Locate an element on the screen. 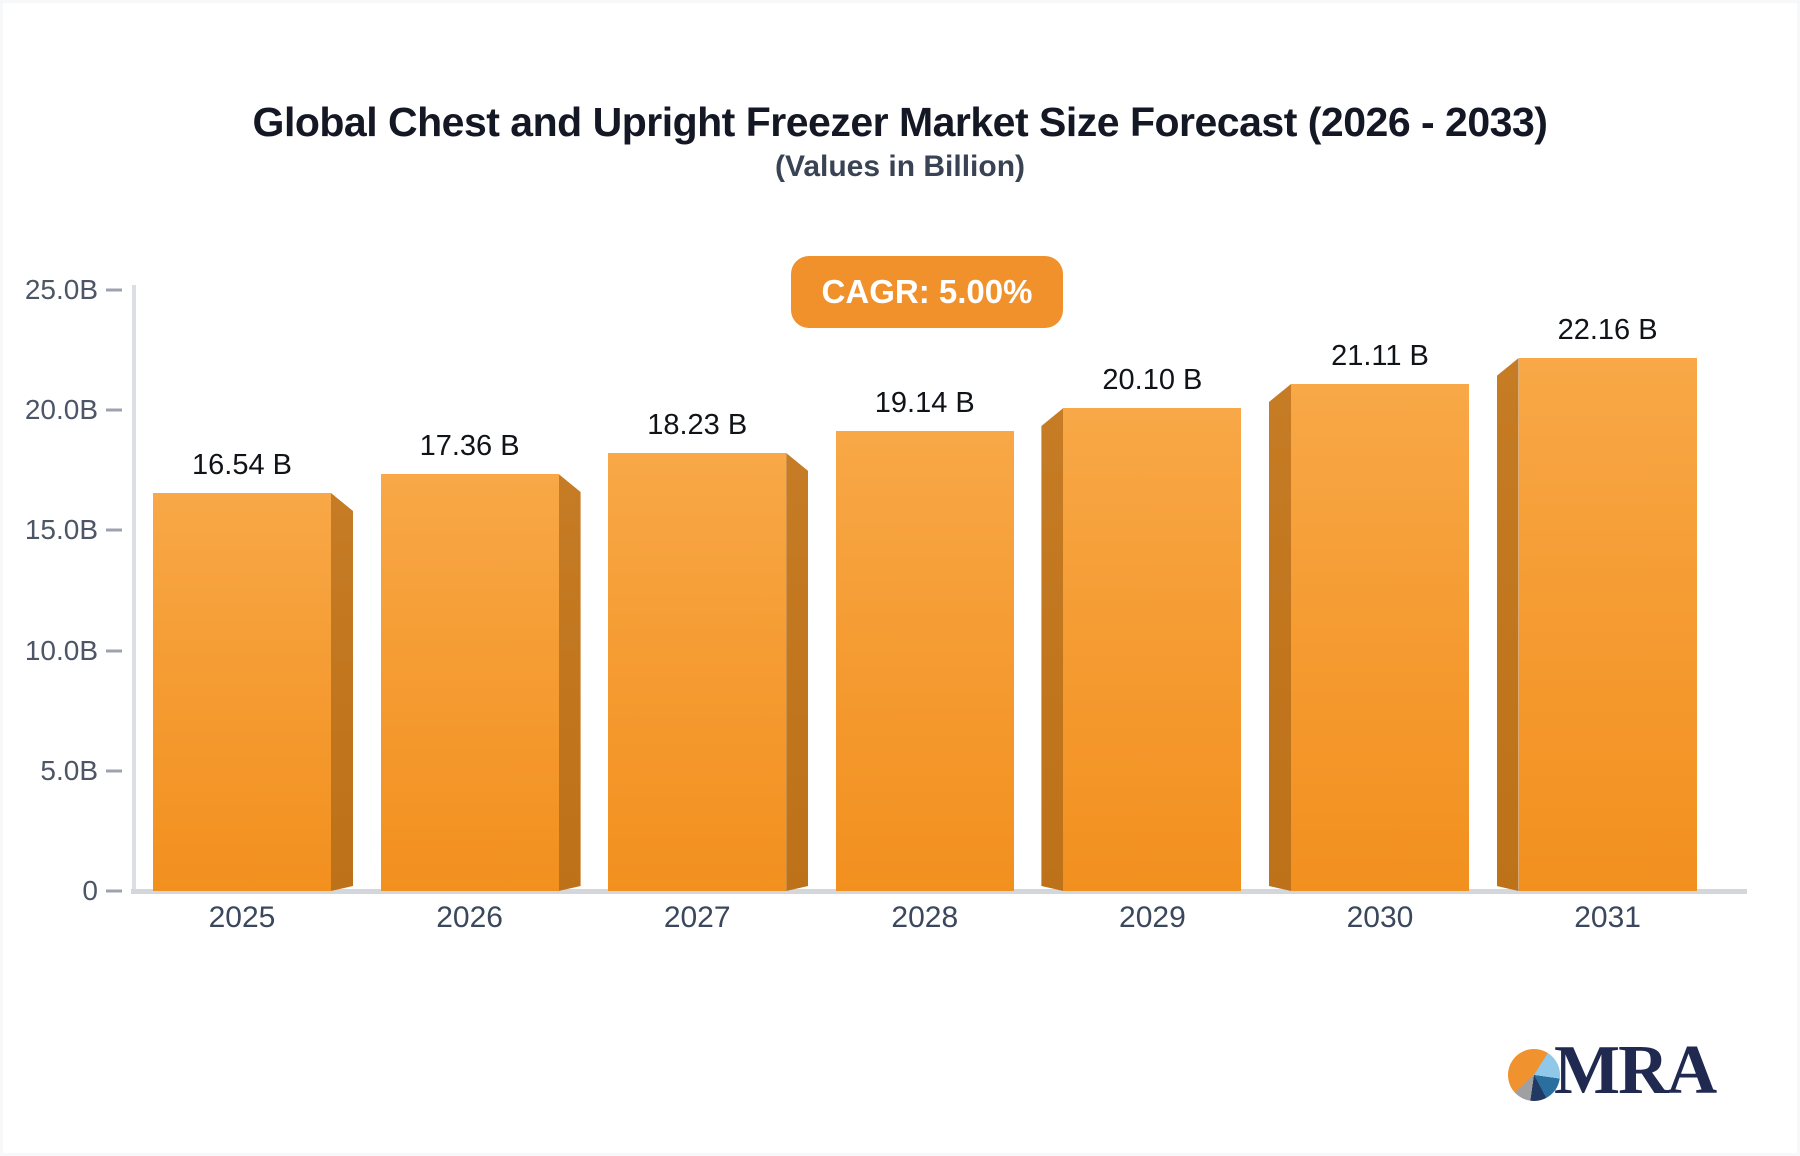 Image resolution: width=1800 pixels, height=1156 pixels. x-axis-label: 2031 is located at coordinates (1607, 917).